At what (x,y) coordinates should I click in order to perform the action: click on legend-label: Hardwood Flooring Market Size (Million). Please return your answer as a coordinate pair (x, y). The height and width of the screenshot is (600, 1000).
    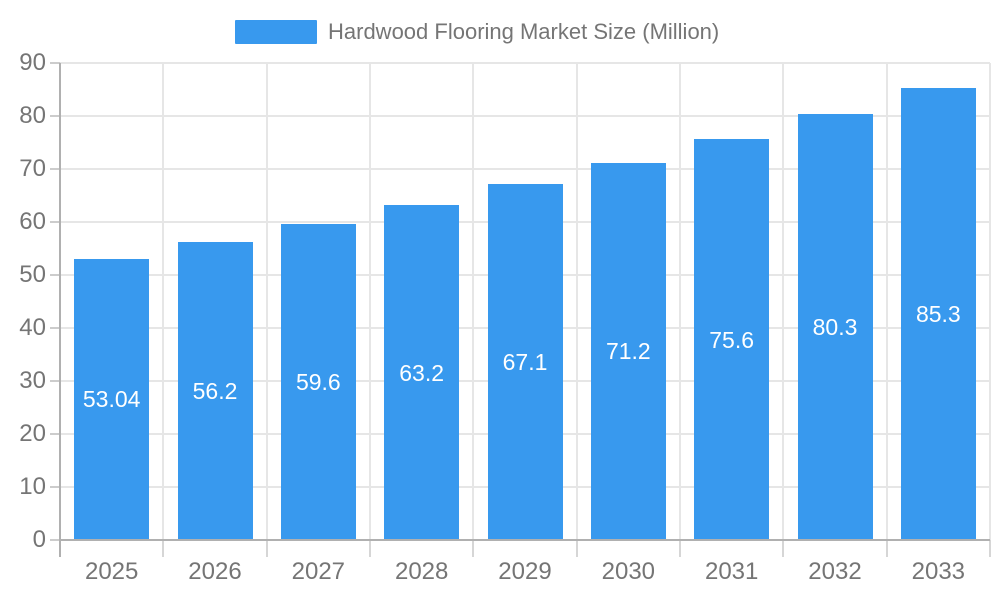
    Looking at the image, I should click on (524, 31).